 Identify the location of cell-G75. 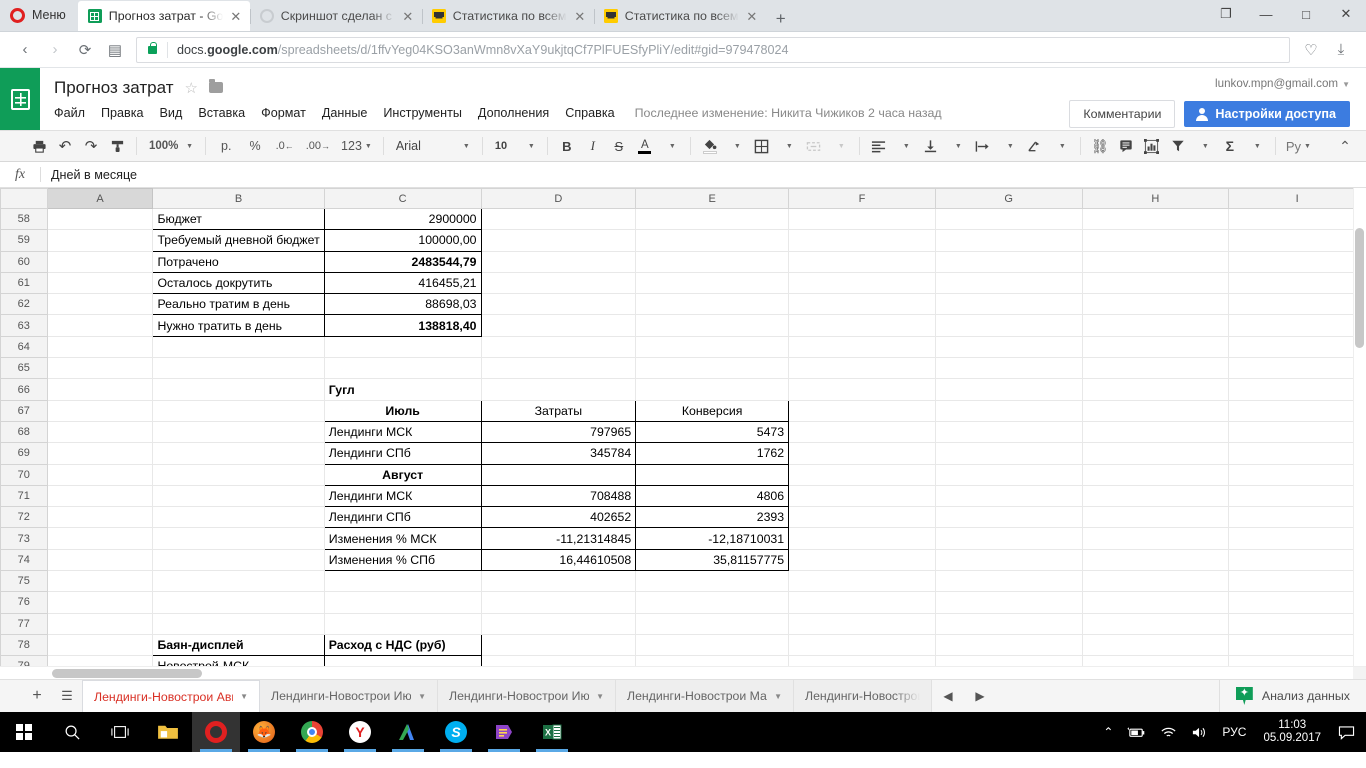
(1009, 581).